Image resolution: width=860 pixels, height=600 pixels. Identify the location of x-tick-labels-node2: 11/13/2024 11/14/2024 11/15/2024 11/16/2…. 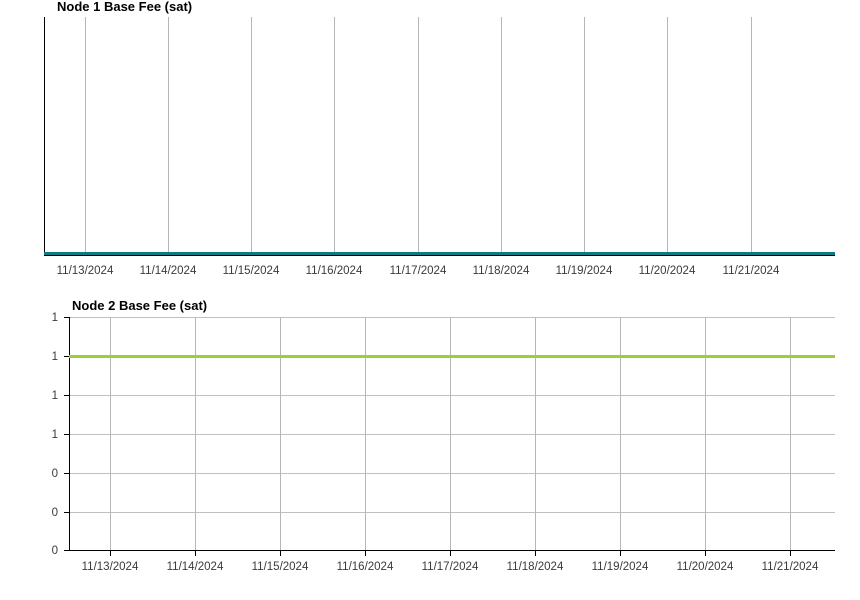
(450, 567).